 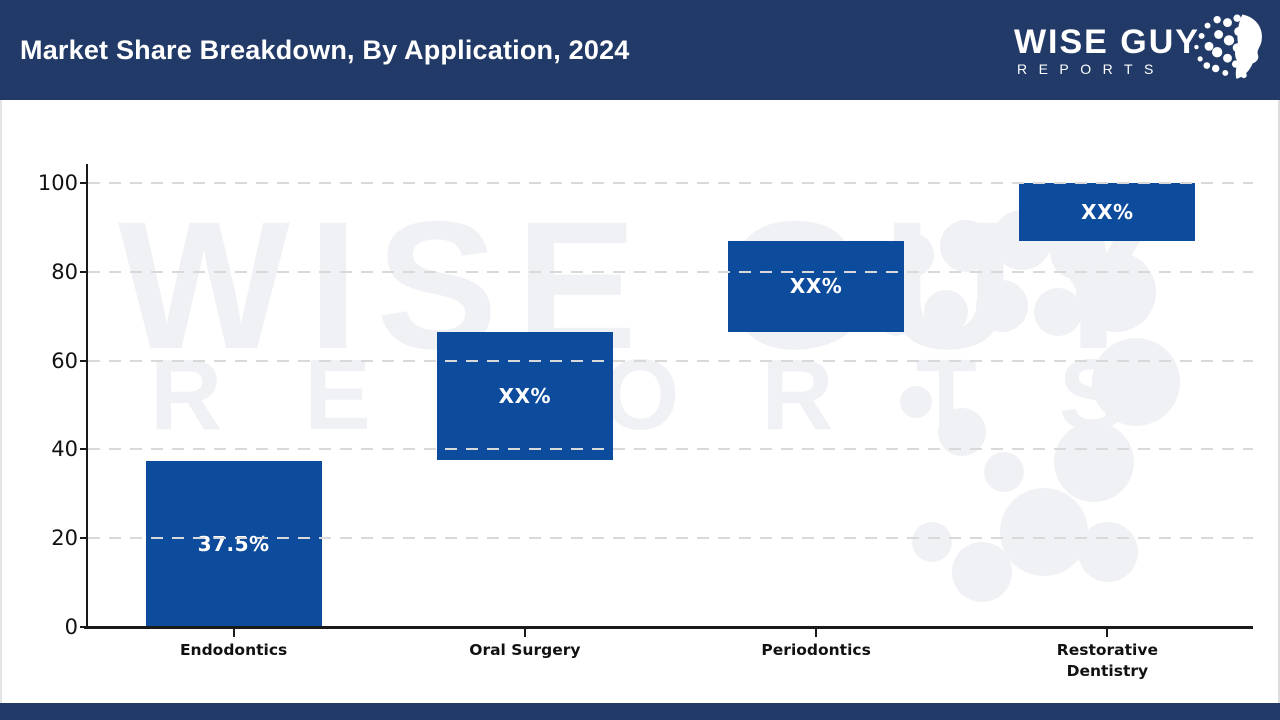 I want to click on bar-endodontics: 37.5%, so click(x=233, y=543).